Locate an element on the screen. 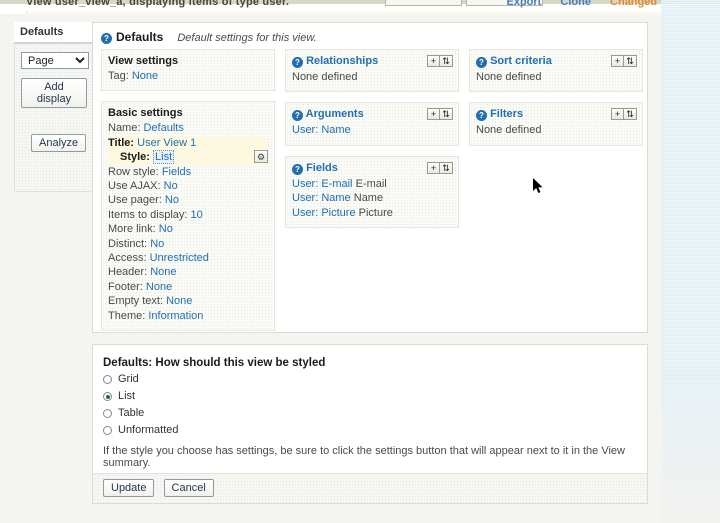 Image resolution: width=720 pixels, height=523 pixels. row-label: Empty text: is located at coordinates (136, 301).